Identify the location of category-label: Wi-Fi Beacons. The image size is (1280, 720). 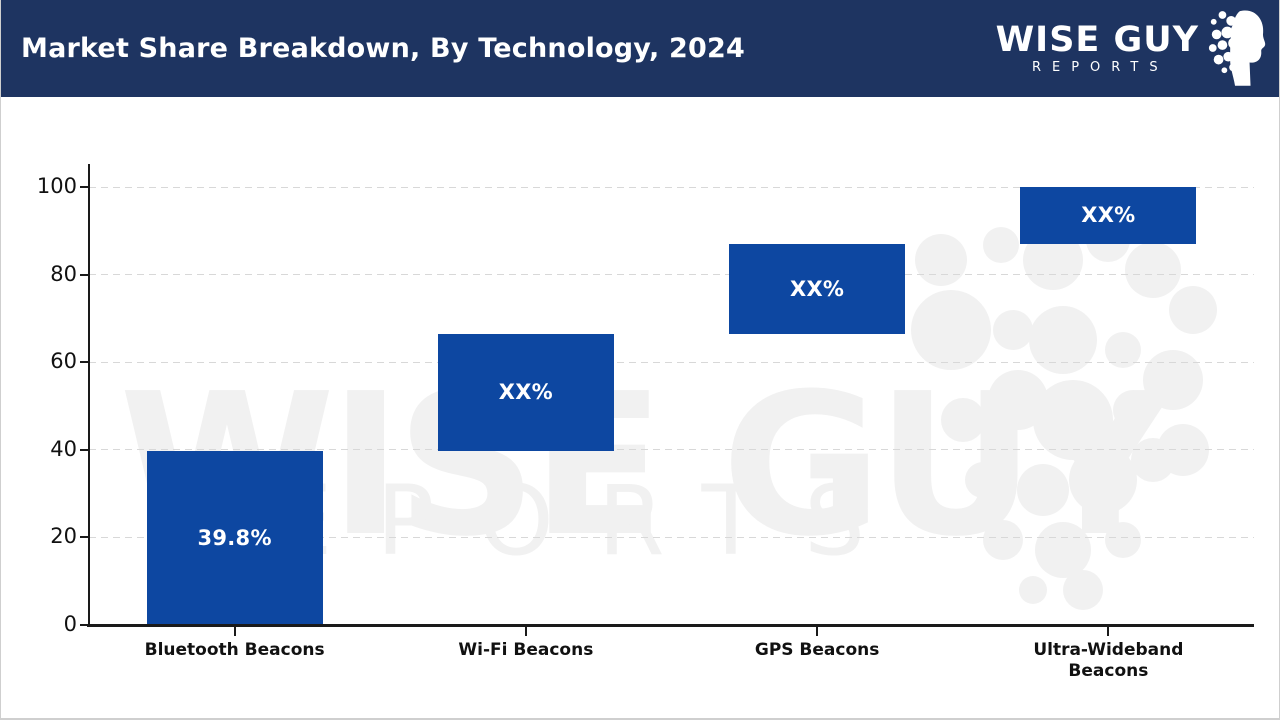
(526, 650).